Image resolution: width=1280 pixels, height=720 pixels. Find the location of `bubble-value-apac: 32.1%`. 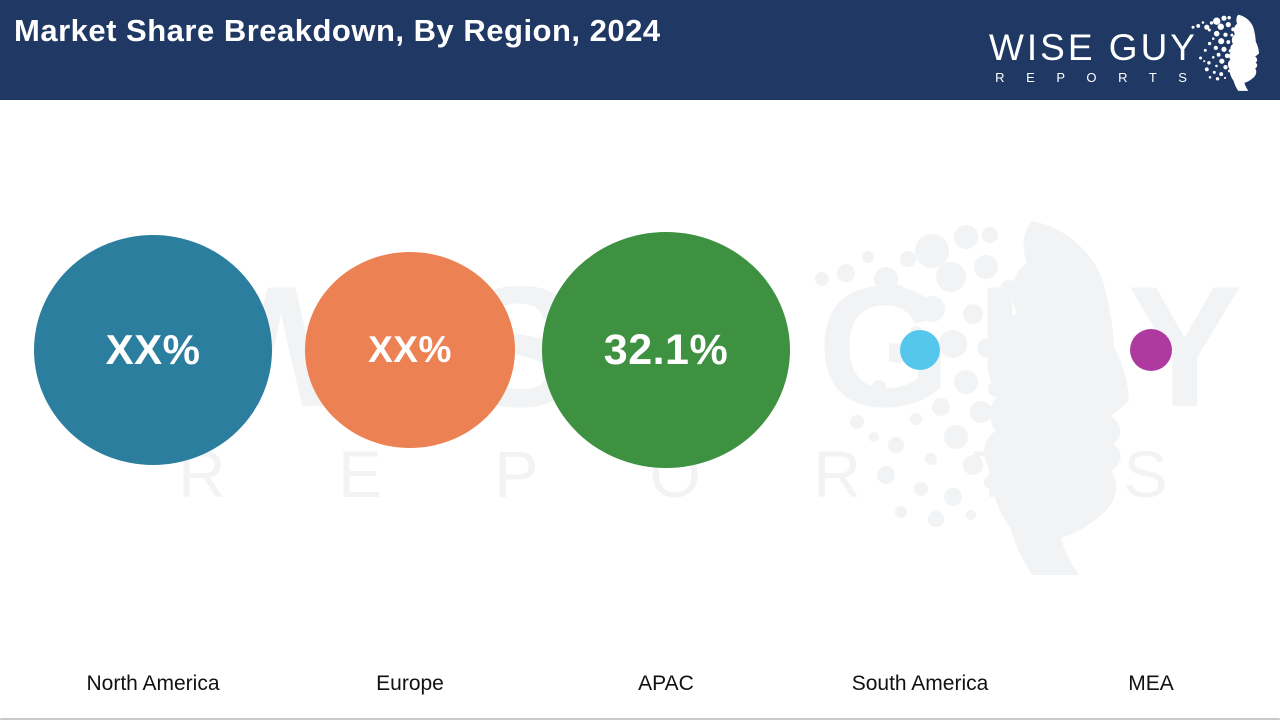

bubble-value-apac: 32.1% is located at coordinates (666, 349).